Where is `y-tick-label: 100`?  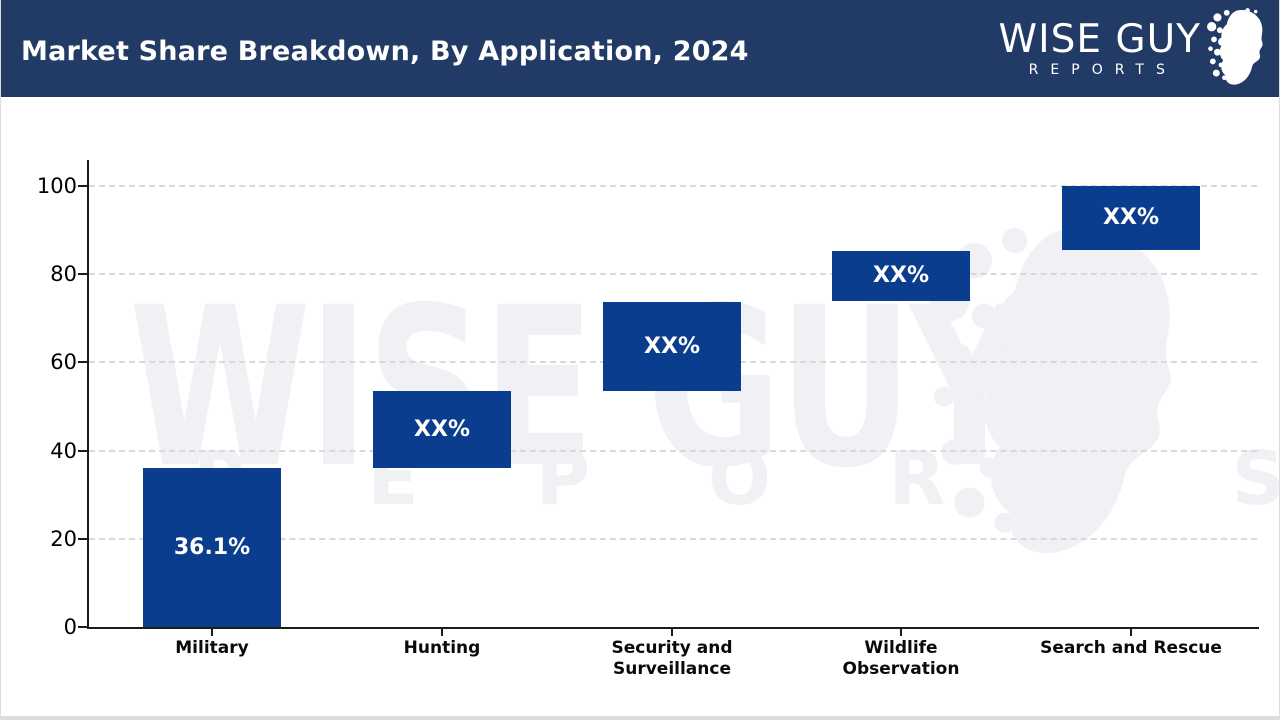 y-tick-label: 100 is located at coordinates (56, 186).